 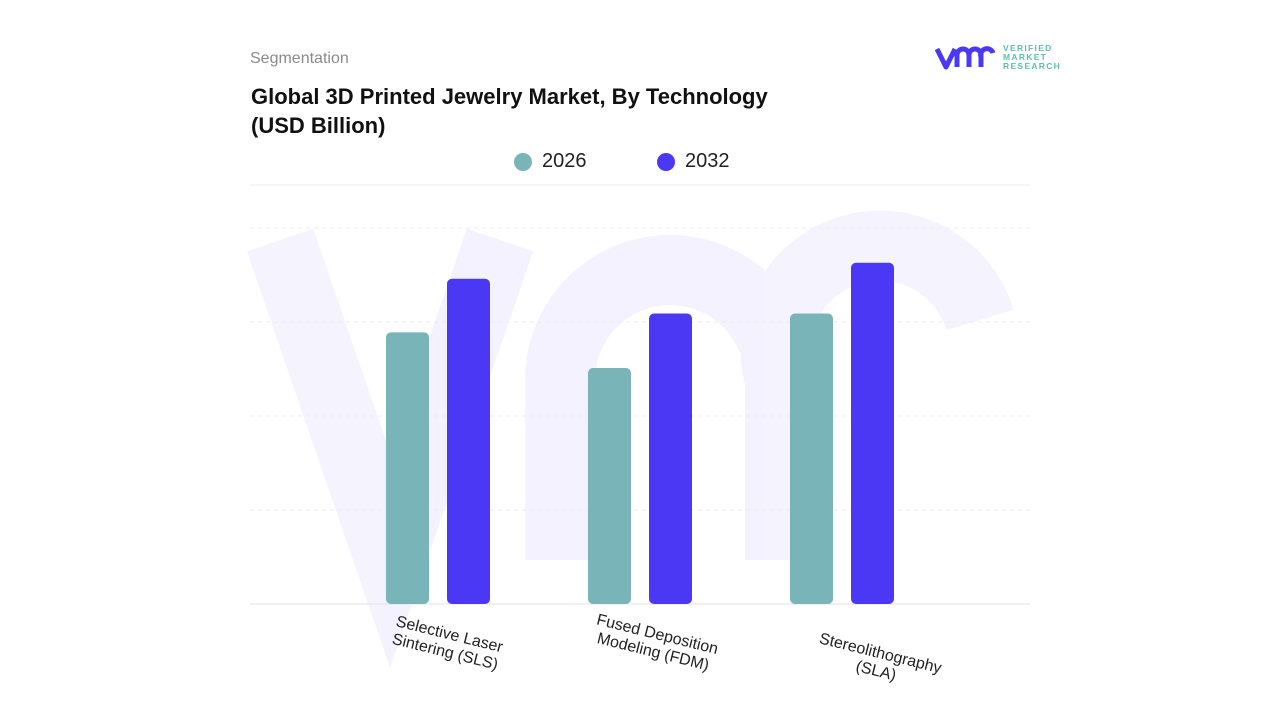 What do you see at coordinates (666, 161) in the screenshot?
I see `legend-marker-2032` at bounding box center [666, 161].